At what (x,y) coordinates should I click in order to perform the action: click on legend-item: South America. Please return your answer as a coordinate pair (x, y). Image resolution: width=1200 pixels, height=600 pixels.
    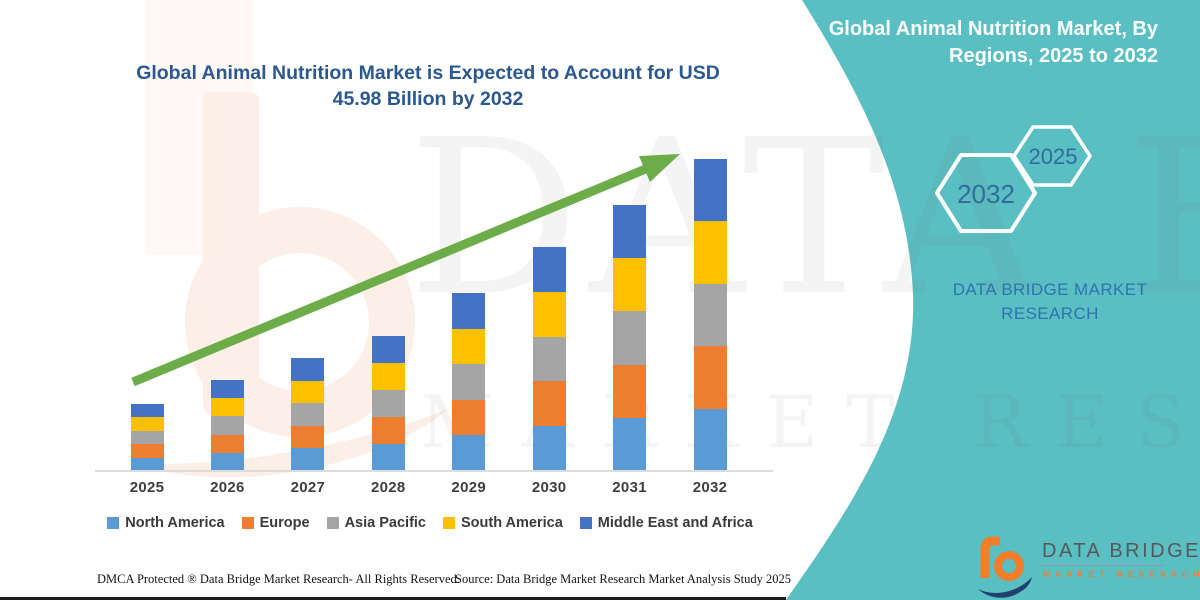
    Looking at the image, I should click on (503, 523).